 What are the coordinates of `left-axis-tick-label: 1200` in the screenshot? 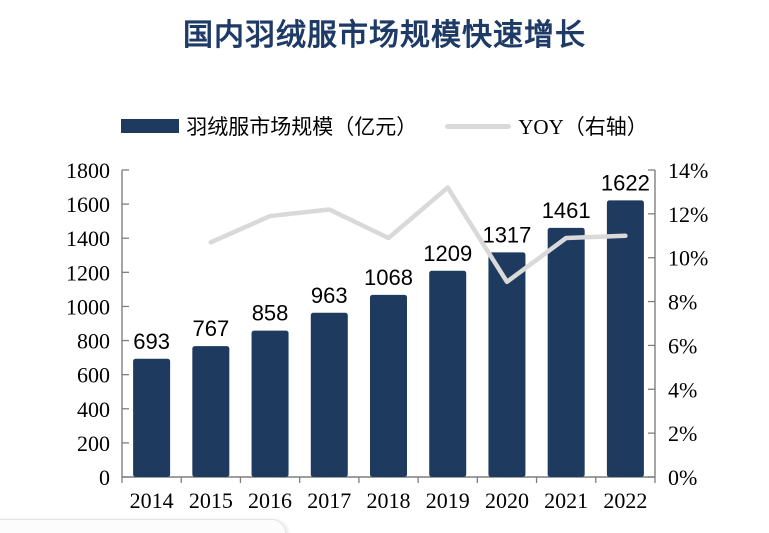 It's located at (88, 272).